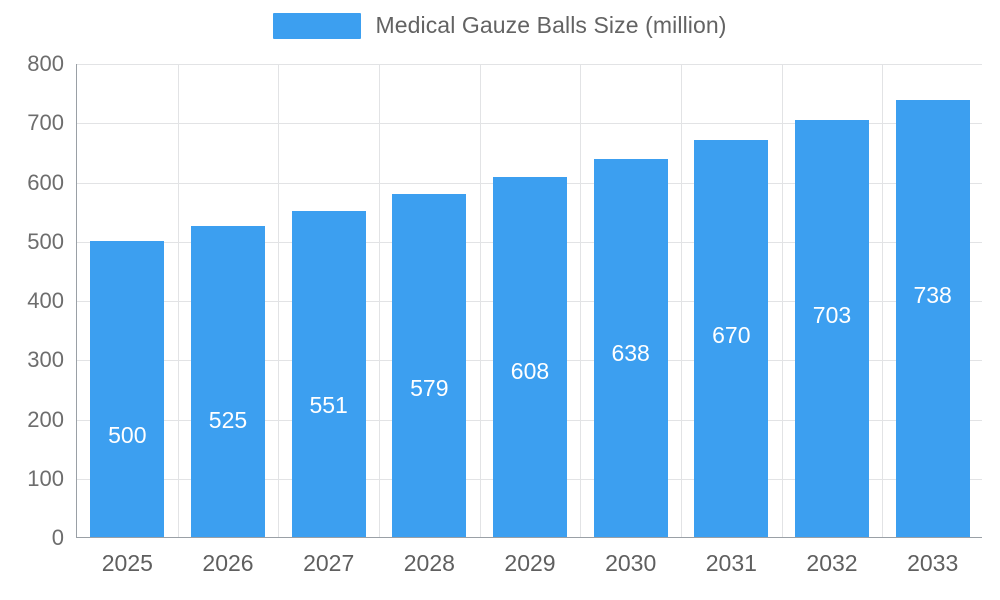 This screenshot has height=600, width=1000. Describe the element at coordinates (932, 295) in the screenshot. I see `bar-value-2033: 738` at that location.